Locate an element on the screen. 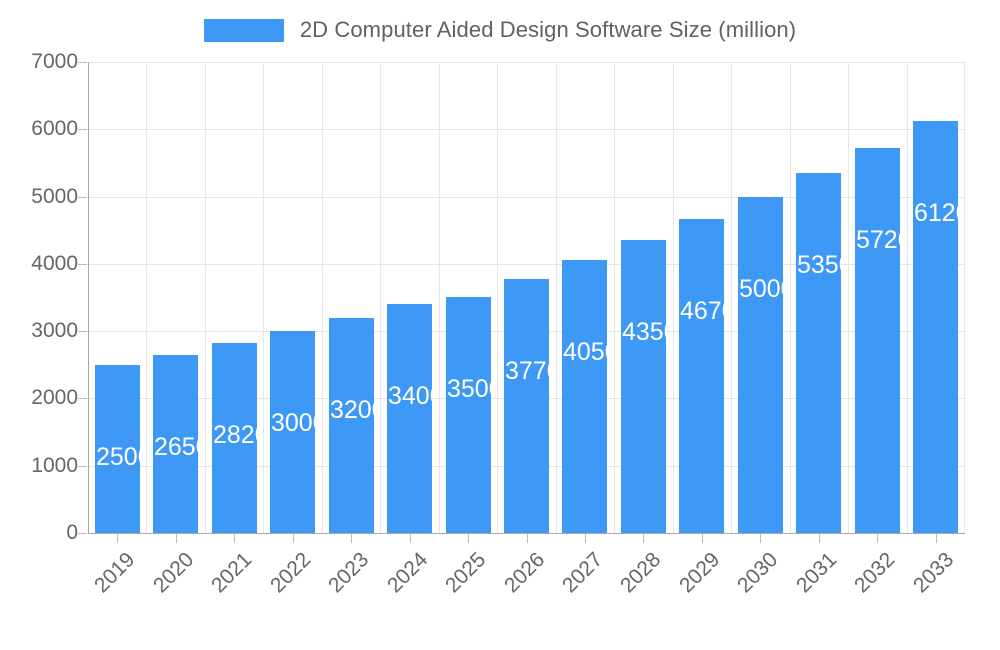 The height and width of the screenshot is (650, 1000). bar-value-label: 4670 is located at coordinates (702, 311).